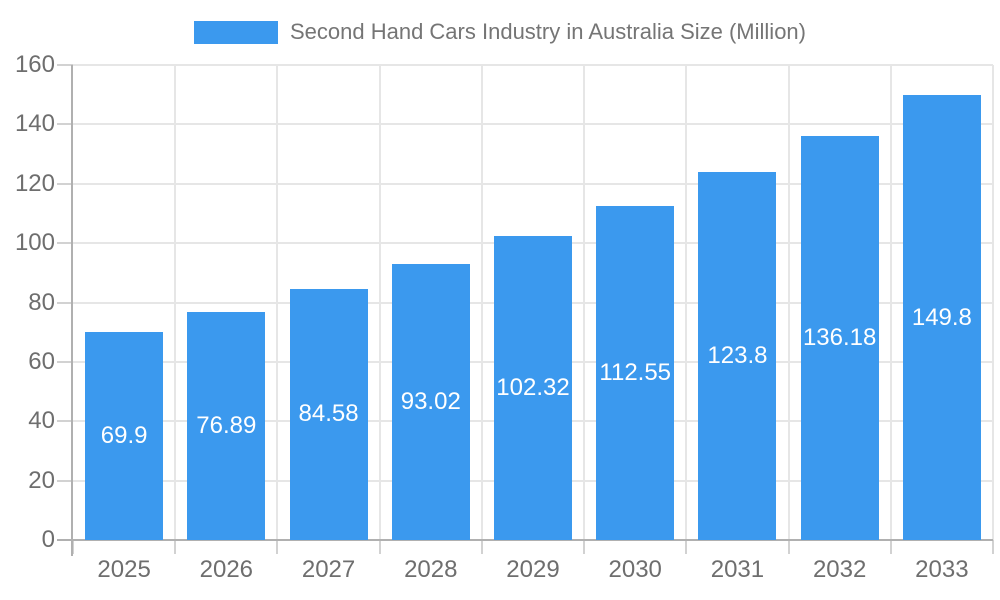  What do you see at coordinates (942, 569) in the screenshot?
I see `x-axis-label: 2033` at bounding box center [942, 569].